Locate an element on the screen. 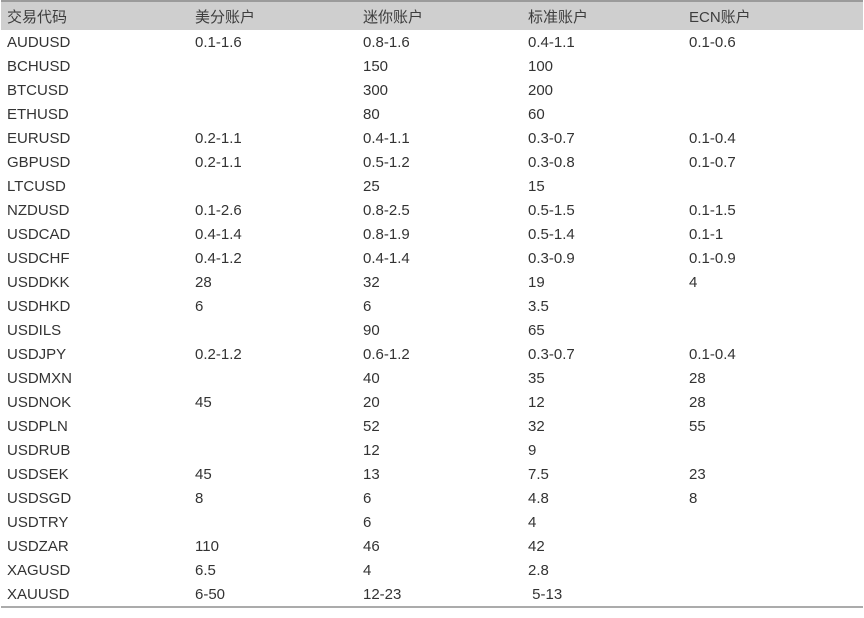  table-row: NZDUSD 0.1-2.6 0.8-2.5 0.5-1.5 0.1-1.5 is located at coordinates (432, 210).